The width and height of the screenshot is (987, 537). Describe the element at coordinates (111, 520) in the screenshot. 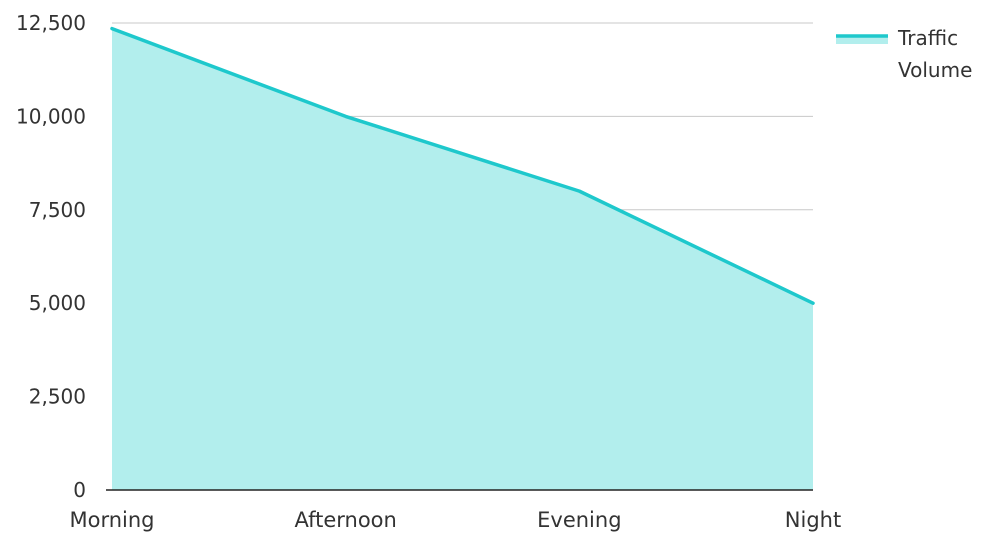

I see `x-tick-label: Morning` at that location.